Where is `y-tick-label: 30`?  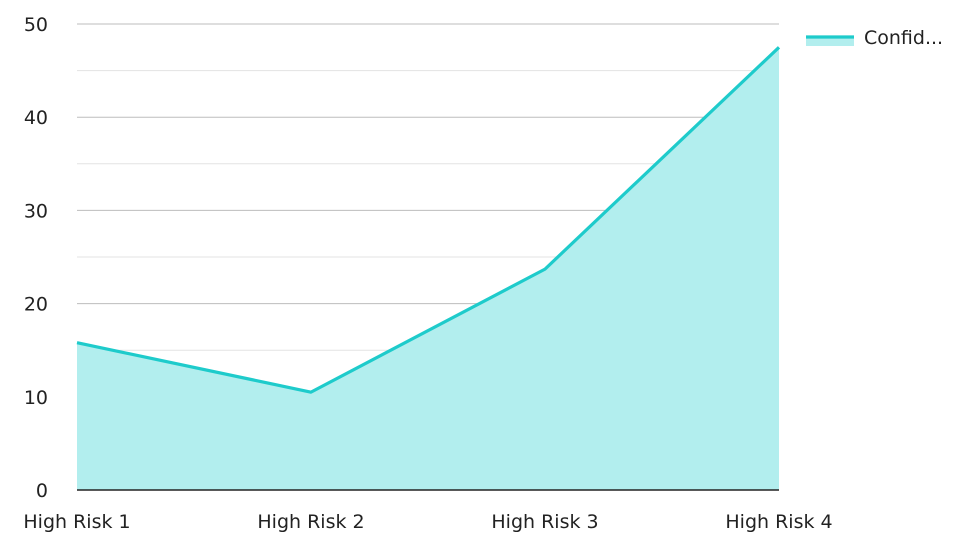
y-tick-label: 30 is located at coordinates (36, 211).